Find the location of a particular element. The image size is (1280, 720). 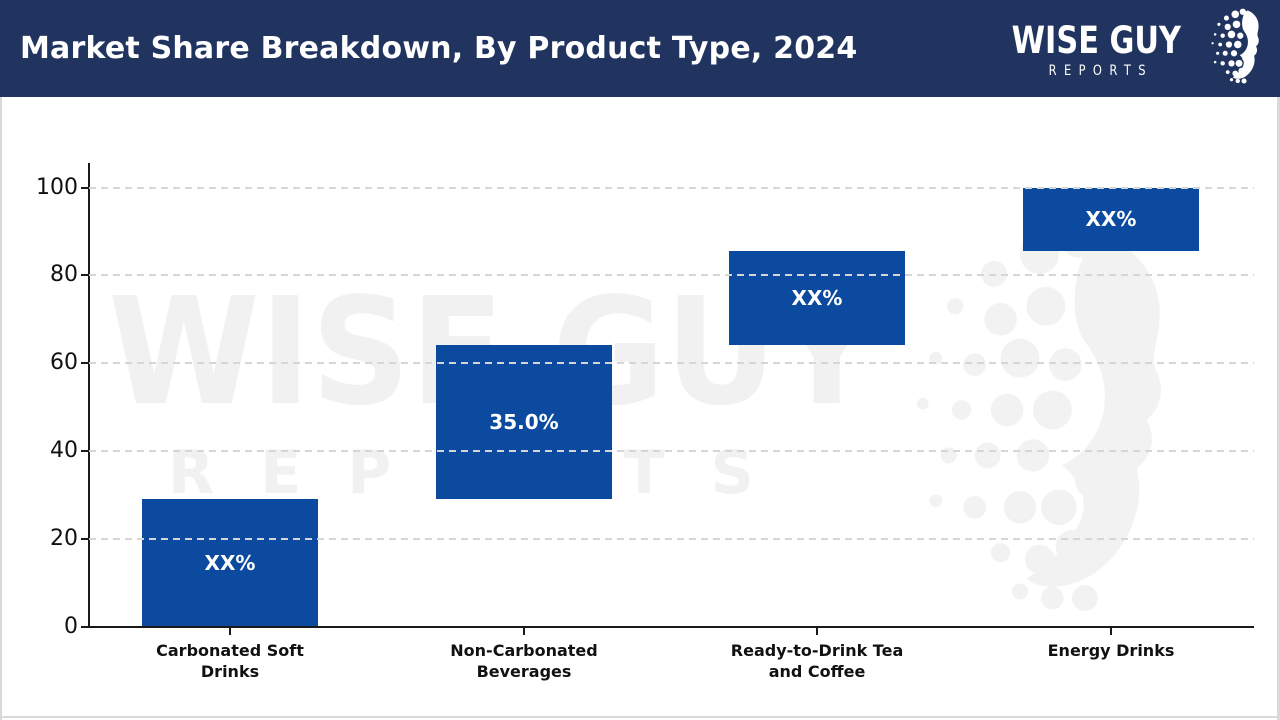

x-axis-line is located at coordinates (671, 627).